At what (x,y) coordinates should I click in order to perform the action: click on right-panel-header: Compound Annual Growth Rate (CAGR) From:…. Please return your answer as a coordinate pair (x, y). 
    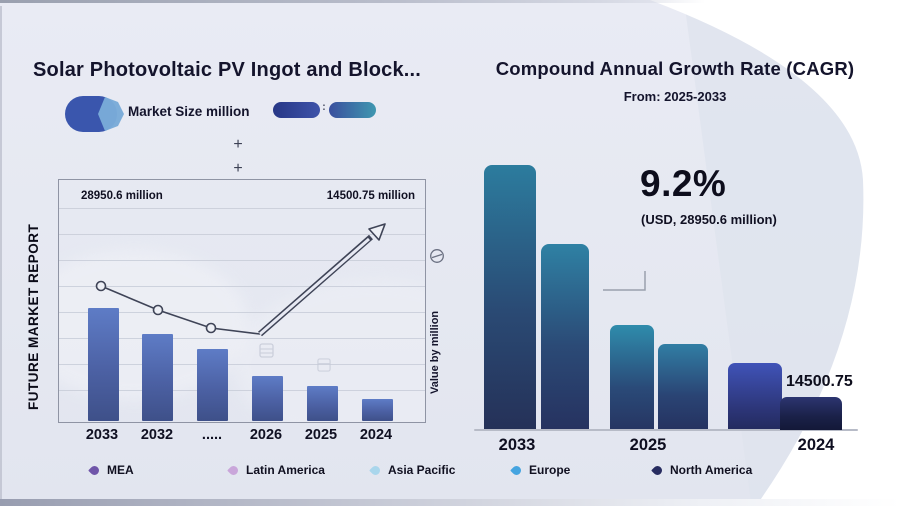
    Looking at the image, I should click on (675, 81).